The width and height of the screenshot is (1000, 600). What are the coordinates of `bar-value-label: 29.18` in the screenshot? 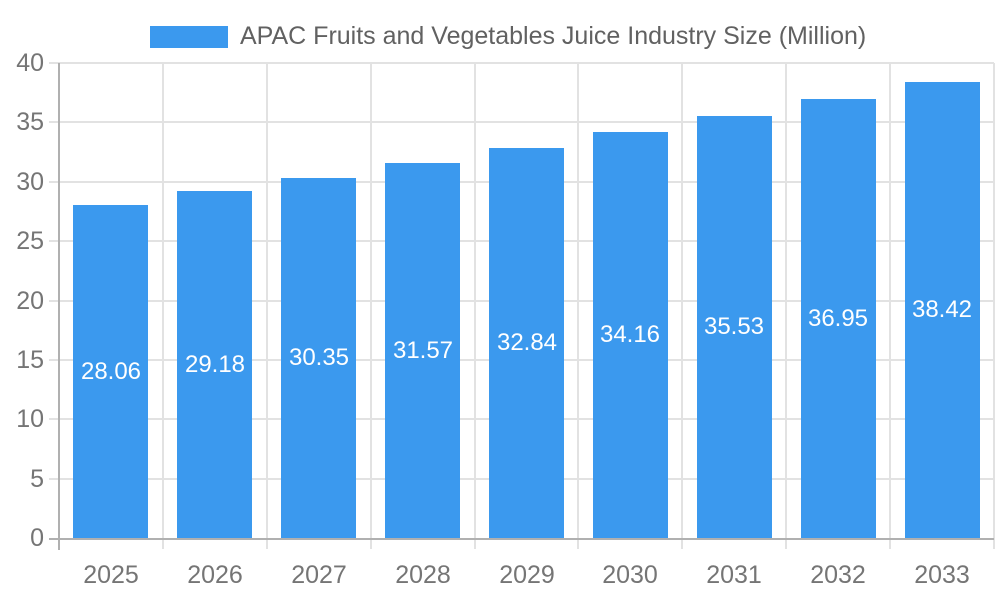 It's located at (215, 364).